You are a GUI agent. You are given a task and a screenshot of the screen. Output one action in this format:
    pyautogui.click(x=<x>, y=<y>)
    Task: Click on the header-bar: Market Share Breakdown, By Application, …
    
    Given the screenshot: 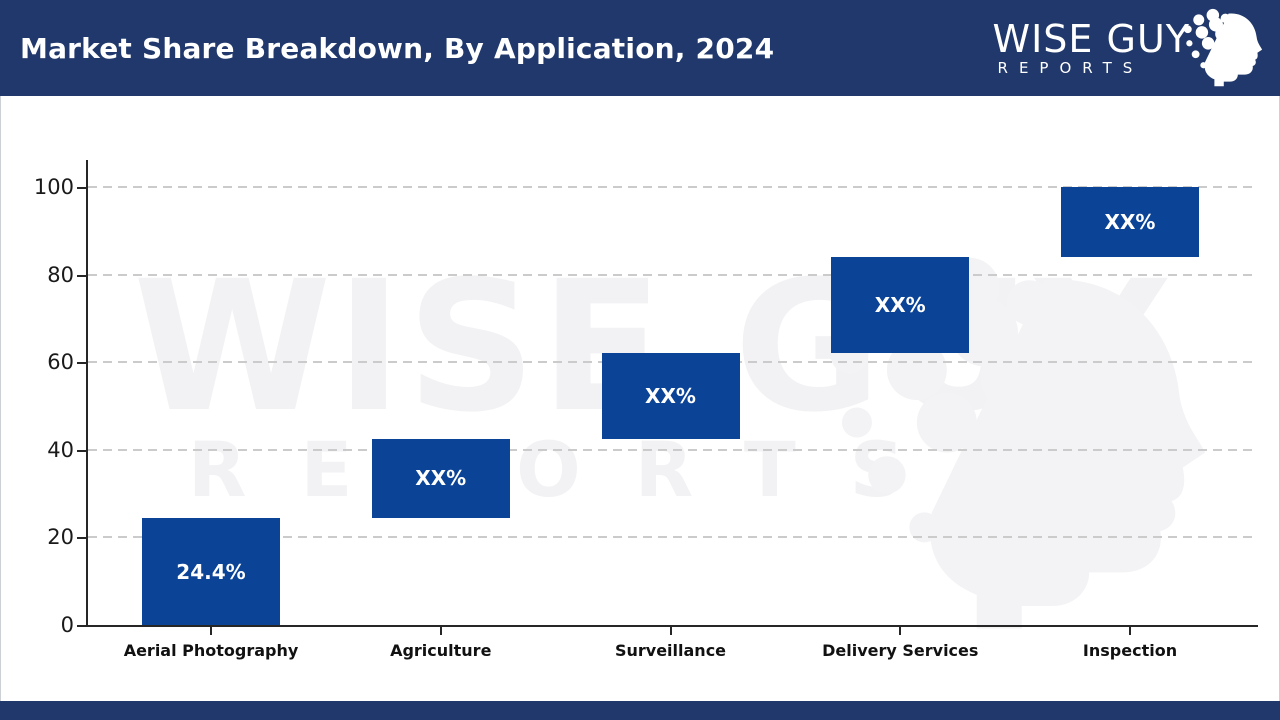 What is the action you would take?
    pyautogui.click(x=640, y=48)
    